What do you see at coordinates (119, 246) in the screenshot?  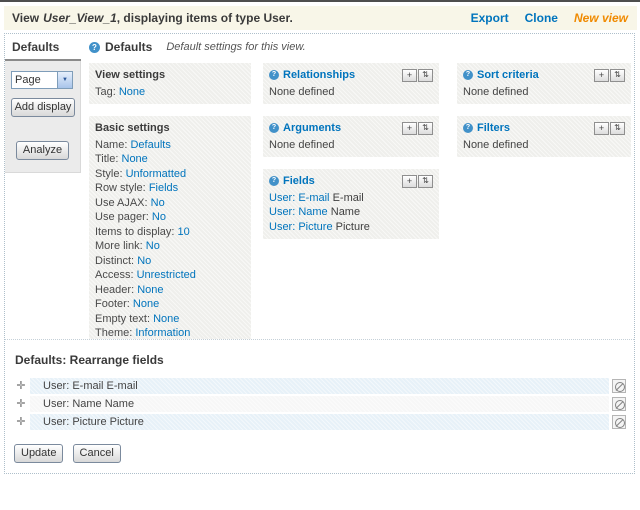 I see `setting-label: More link:` at bounding box center [119, 246].